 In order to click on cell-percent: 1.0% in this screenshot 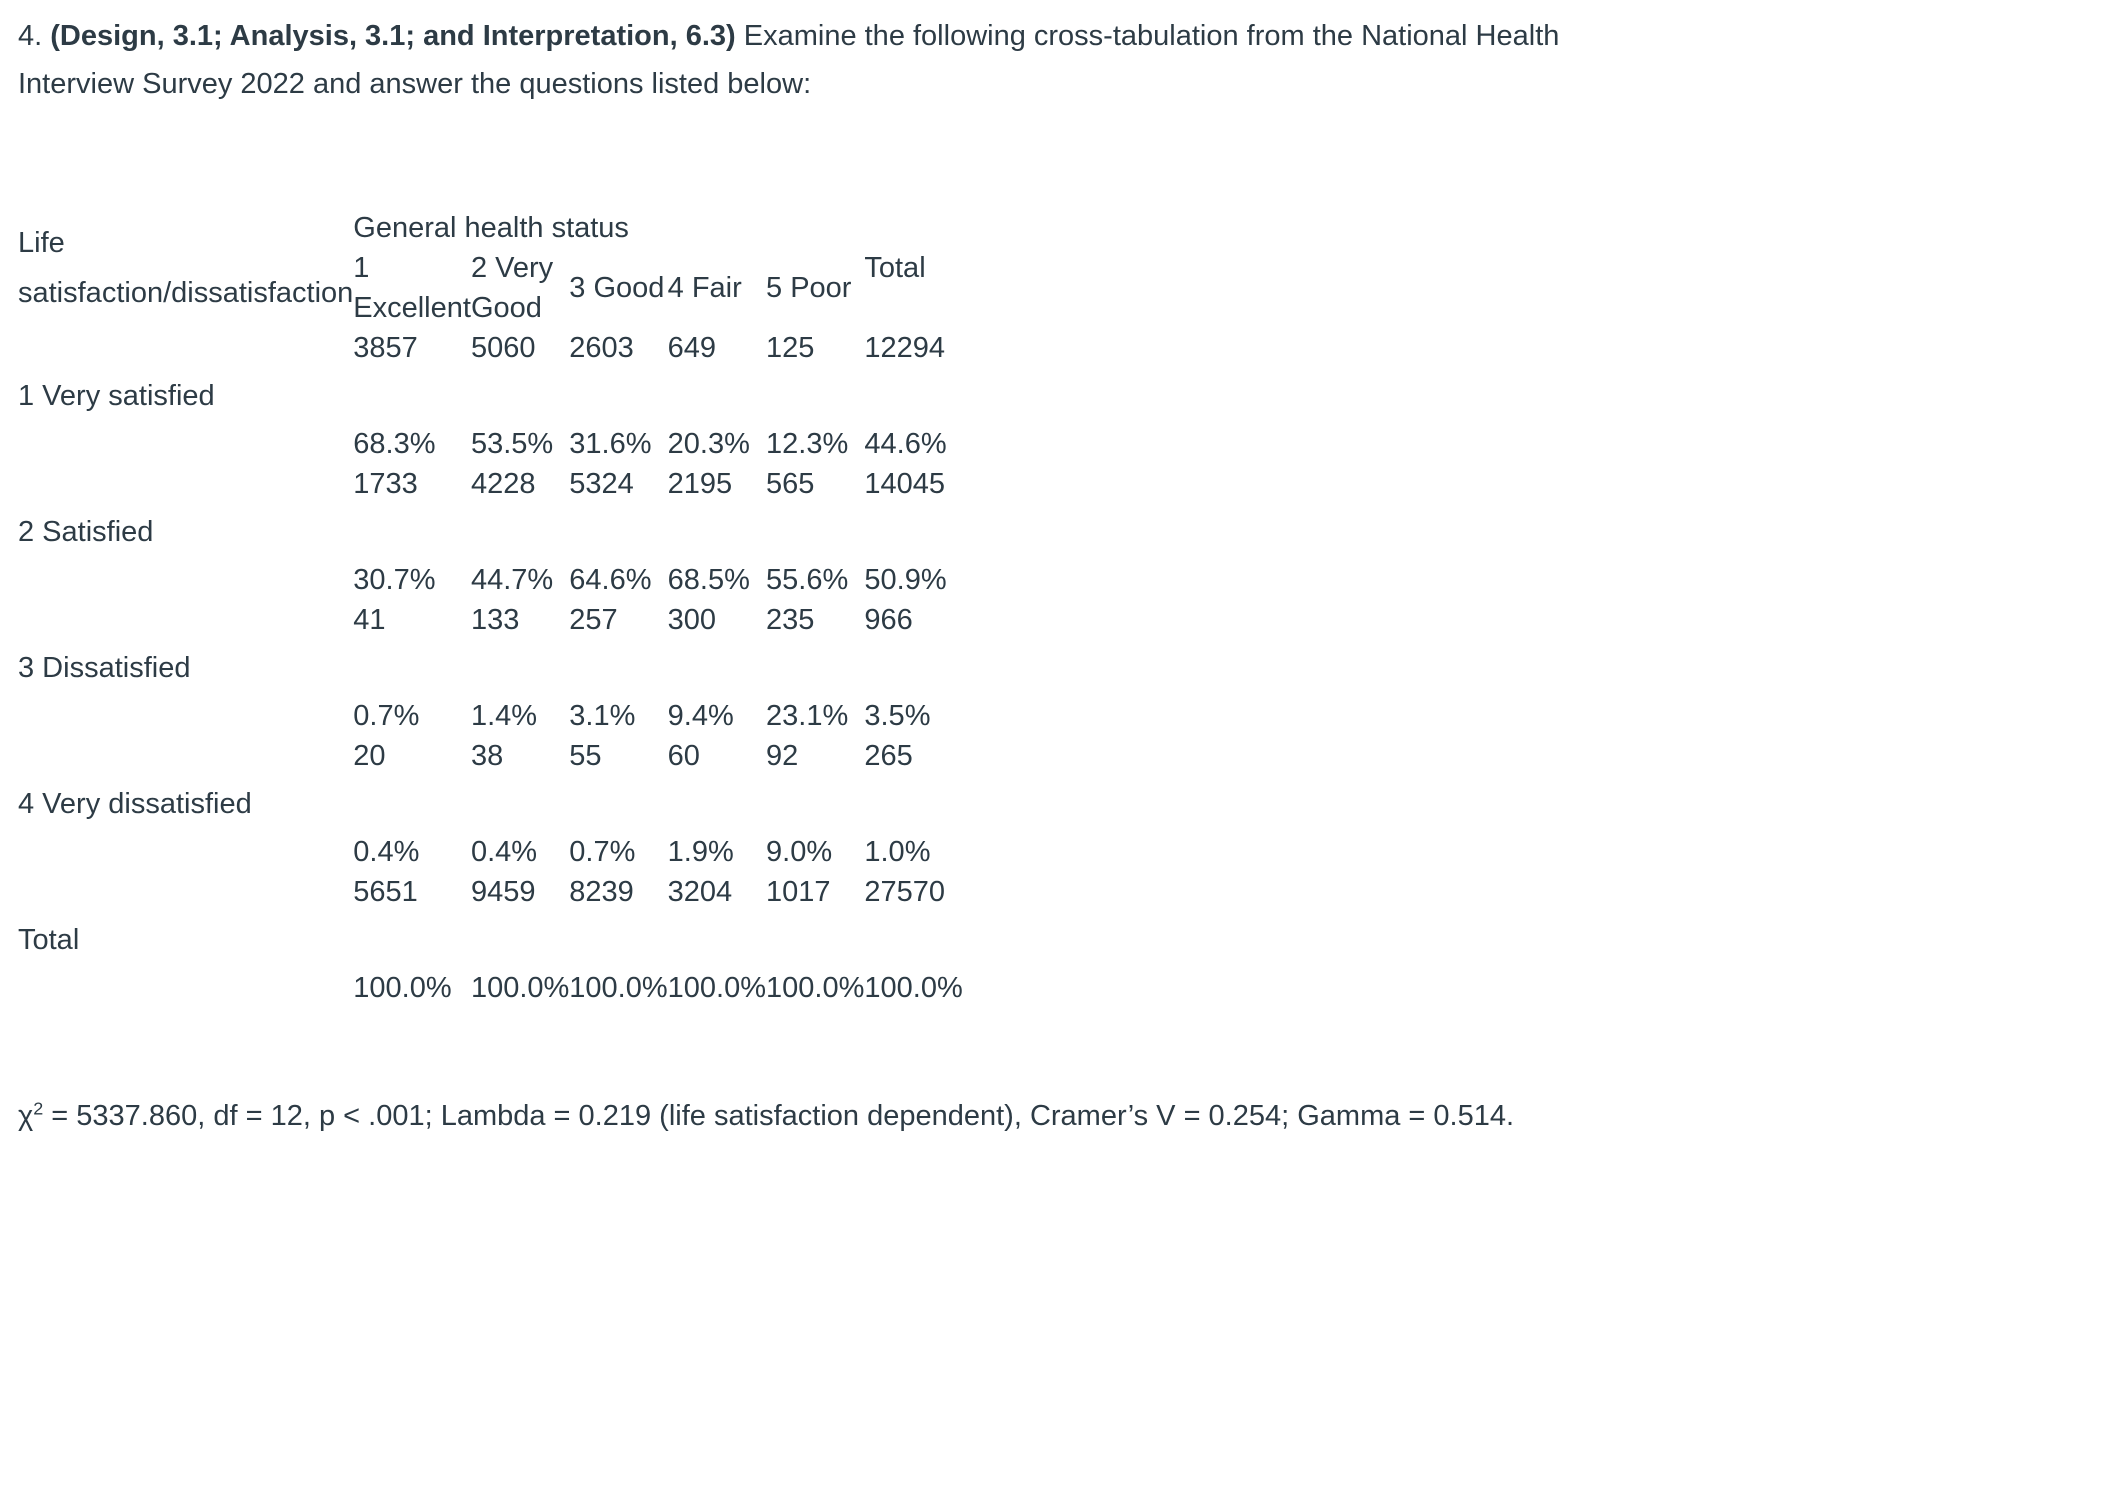, I will do `click(897, 852)`.